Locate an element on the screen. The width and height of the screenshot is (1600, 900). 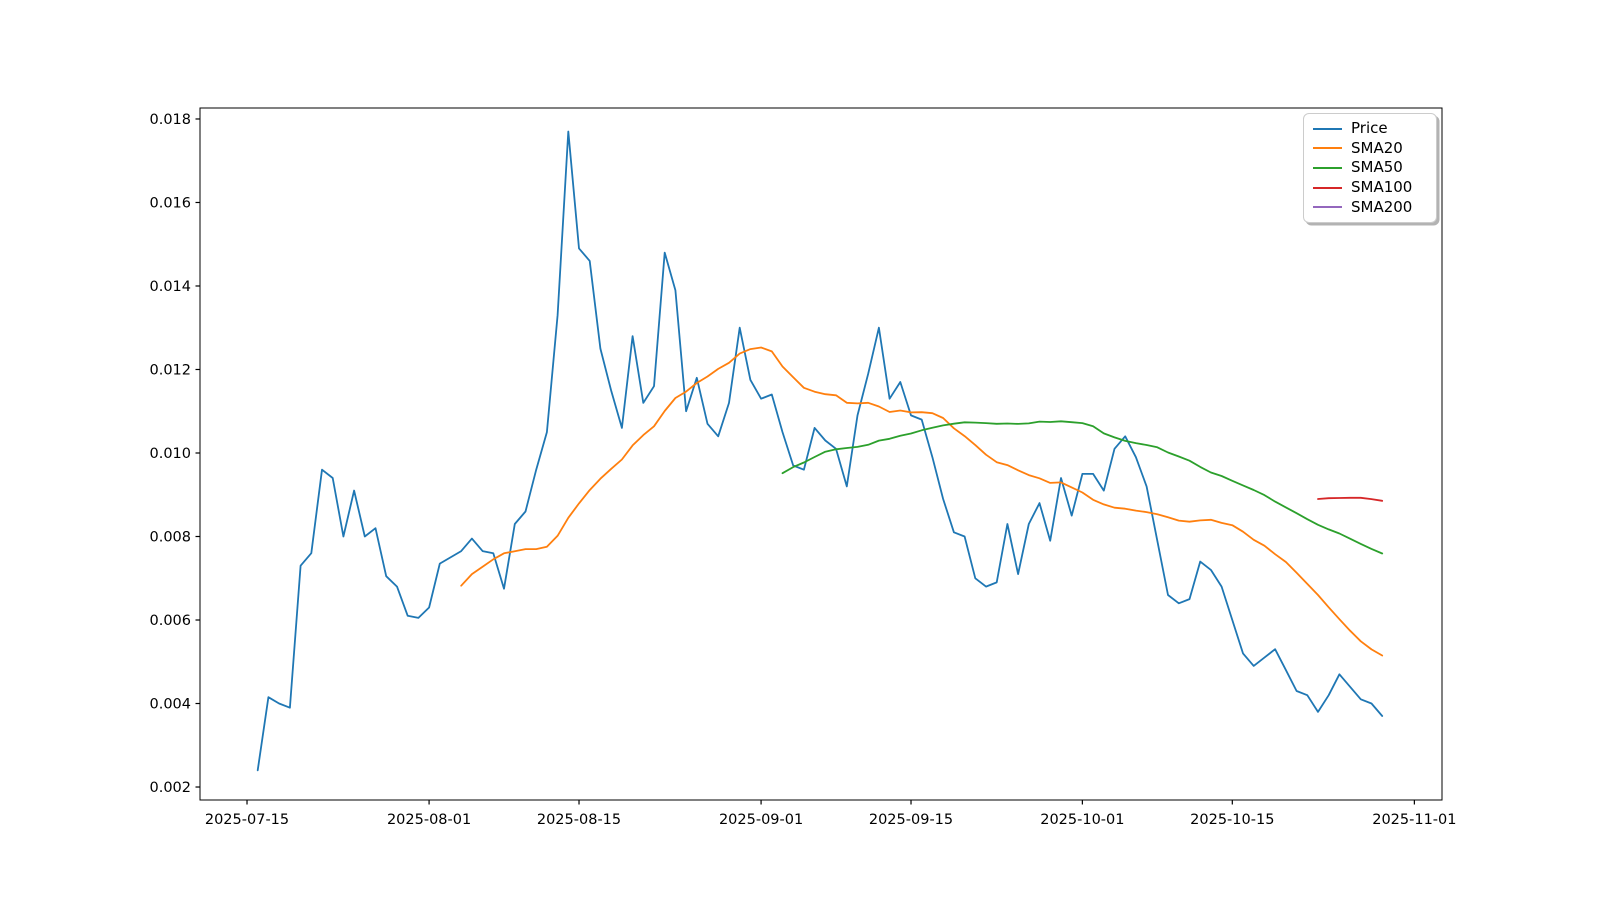
y-tick-label: 0.006 is located at coordinates (170, 621).